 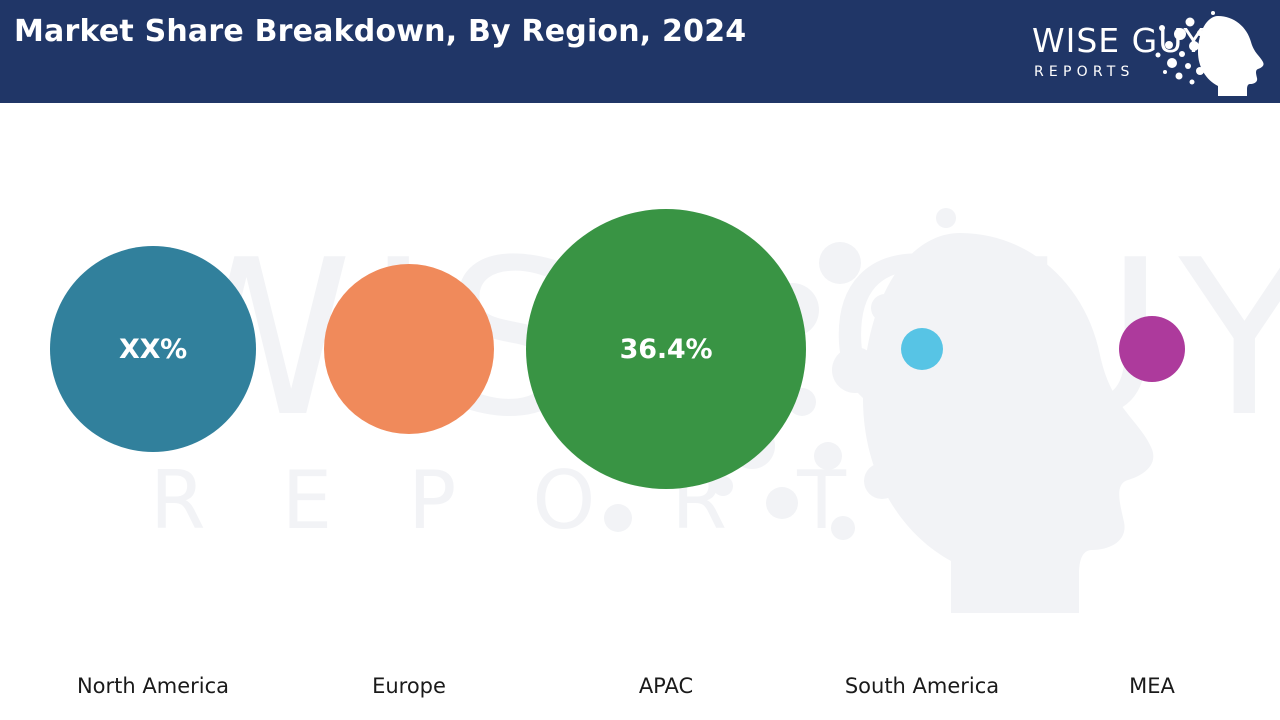 I want to click on svg-text: WISE GUY, so click(x=1118, y=40).